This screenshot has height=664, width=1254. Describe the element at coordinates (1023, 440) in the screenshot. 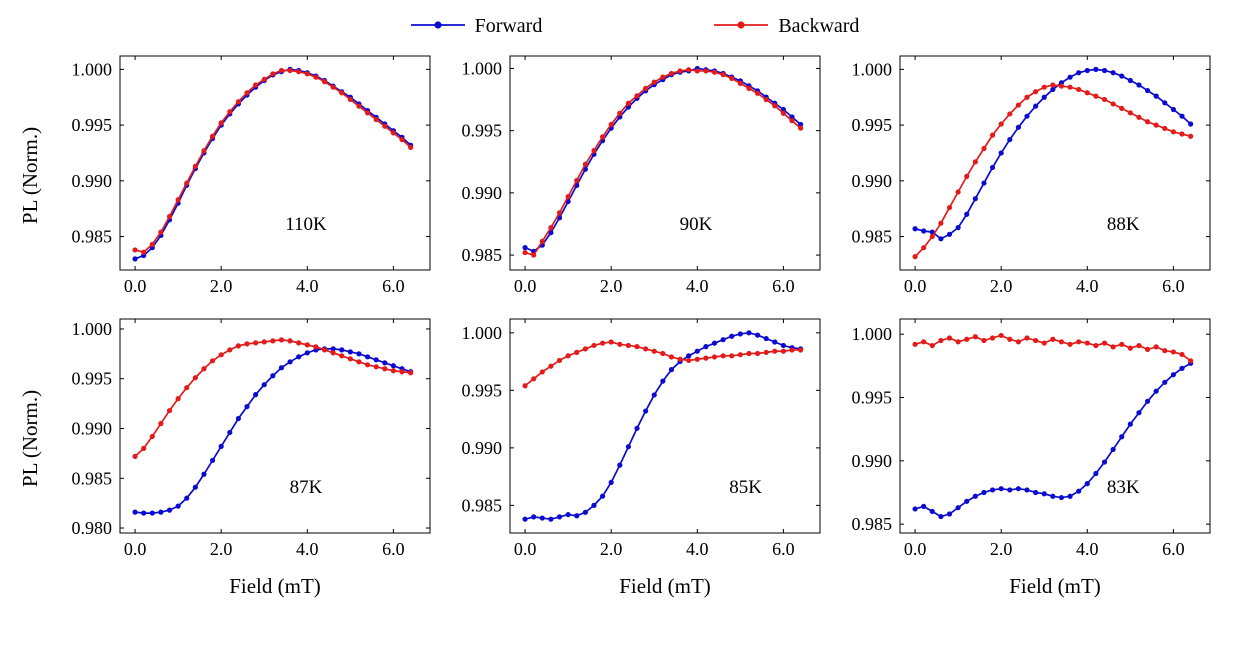

I see `plot-area-83K: 0.0 2.0 4.0 6.0 0.985 0.990 0.995 1.000 83K` at that location.